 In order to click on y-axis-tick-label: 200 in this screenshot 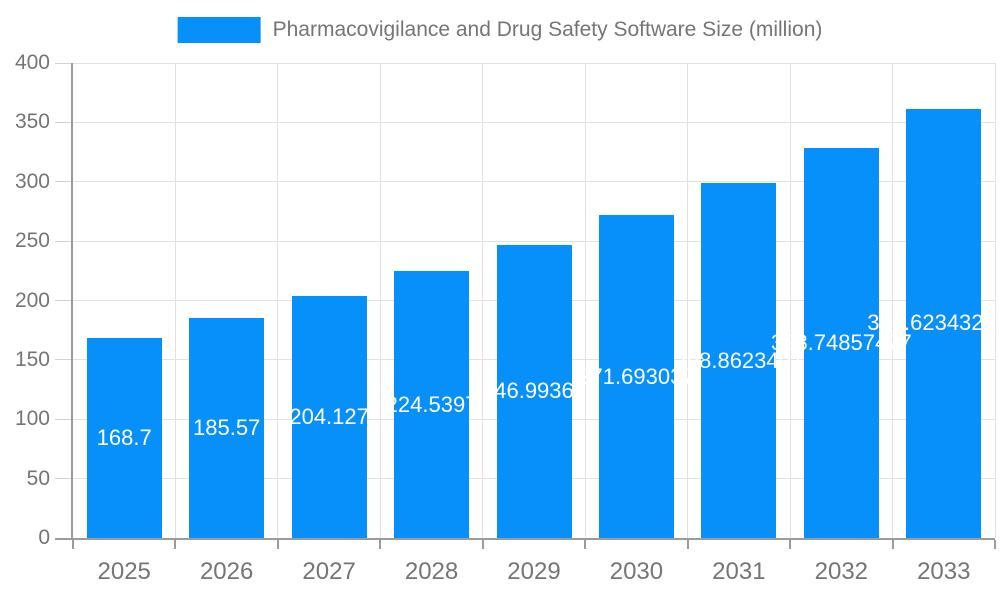, I will do `click(32, 300)`.